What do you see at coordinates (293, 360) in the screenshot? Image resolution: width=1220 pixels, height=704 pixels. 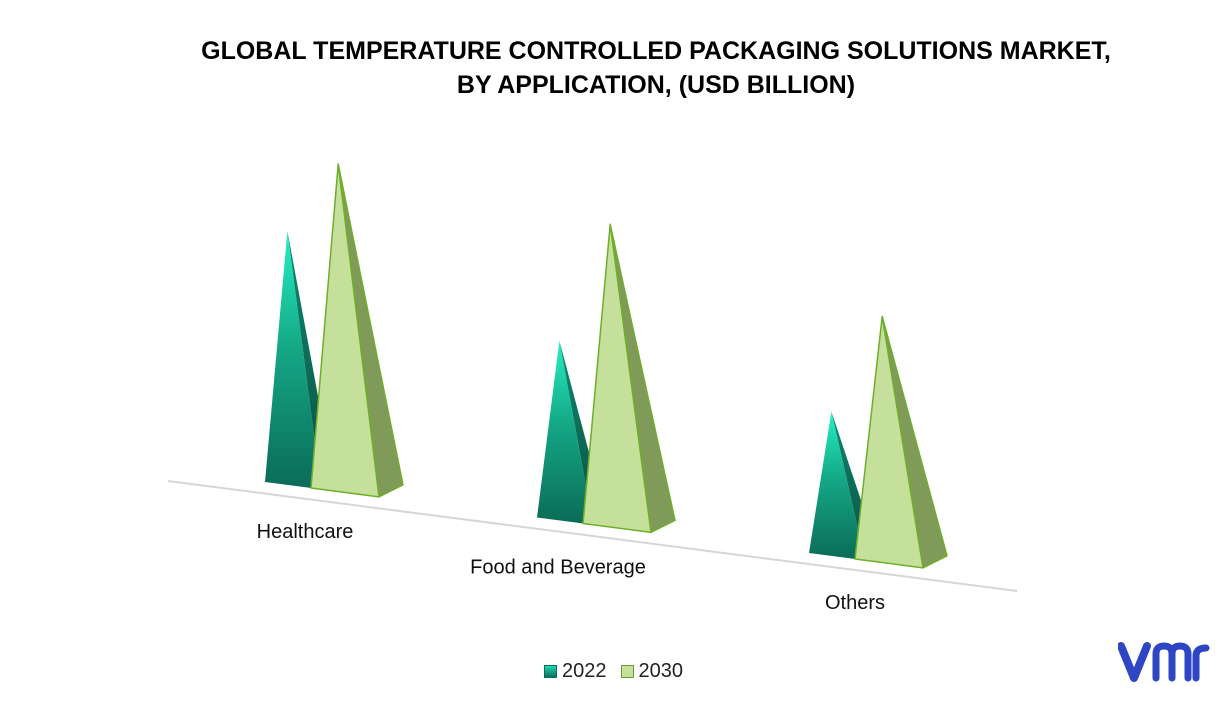 I see `bar-front-healthcare-2022` at bounding box center [293, 360].